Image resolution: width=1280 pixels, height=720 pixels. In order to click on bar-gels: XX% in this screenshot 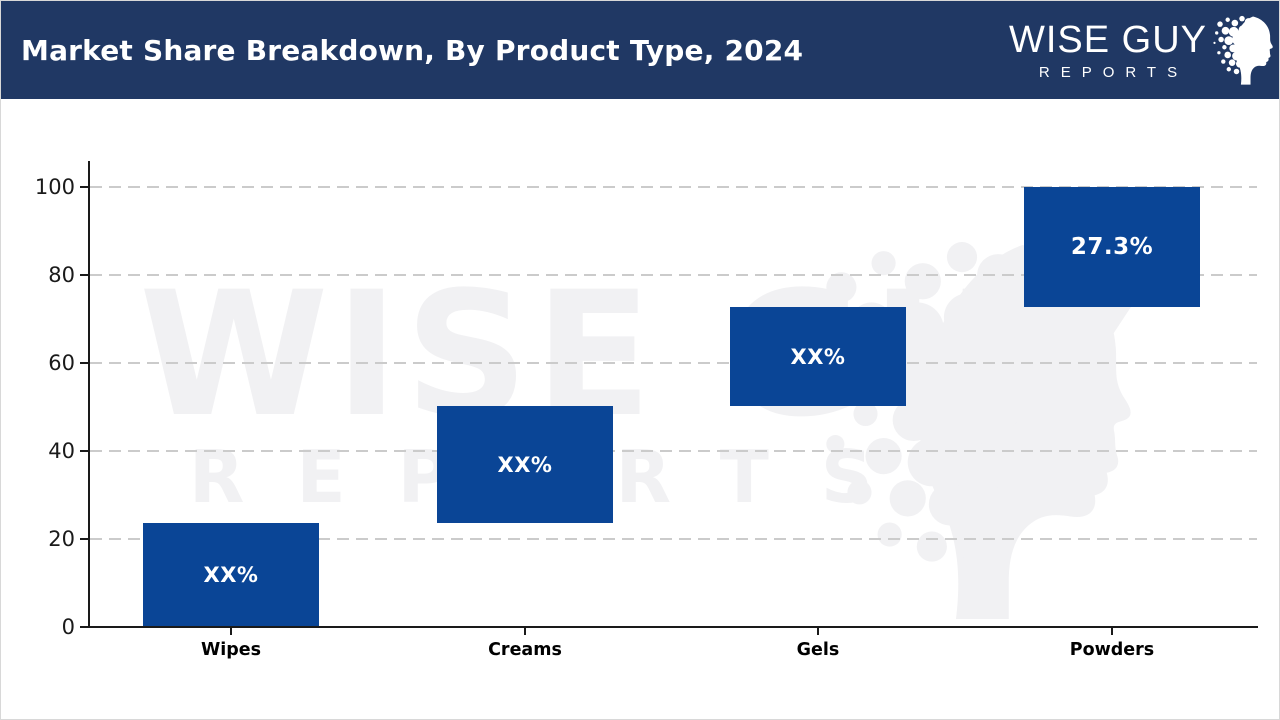, I will do `click(818, 357)`.